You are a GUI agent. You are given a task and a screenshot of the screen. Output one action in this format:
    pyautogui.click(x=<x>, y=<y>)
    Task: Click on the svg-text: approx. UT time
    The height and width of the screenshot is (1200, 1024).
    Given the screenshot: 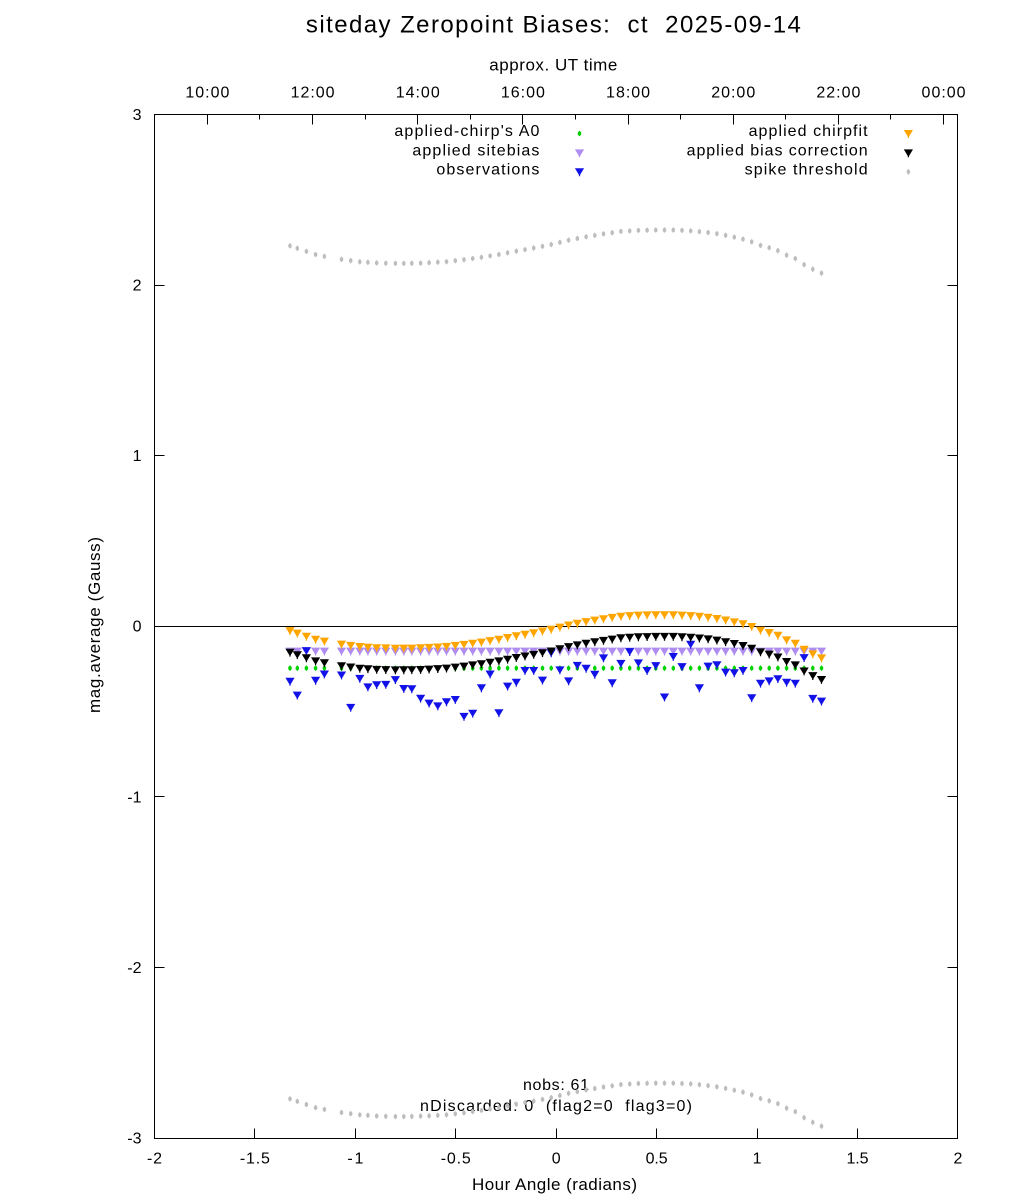 What is the action you would take?
    pyautogui.click(x=553, y=65)
    